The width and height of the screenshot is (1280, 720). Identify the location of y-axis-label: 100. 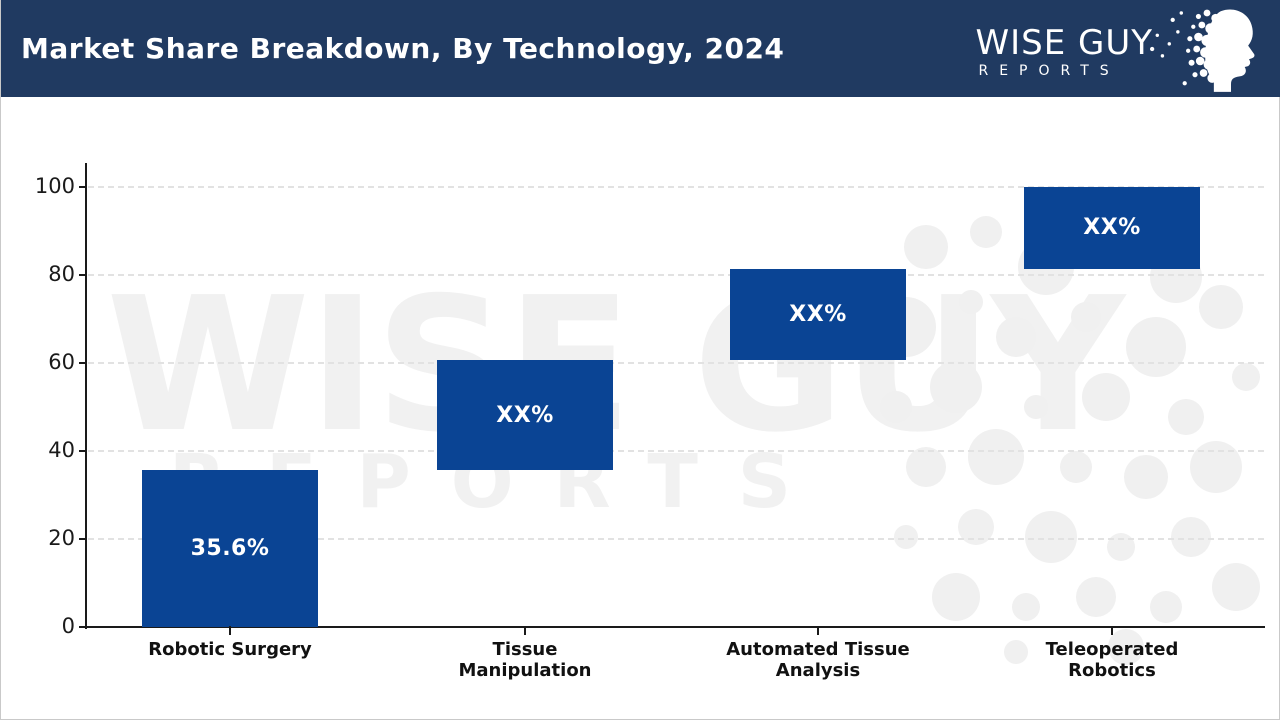
(54, 186).